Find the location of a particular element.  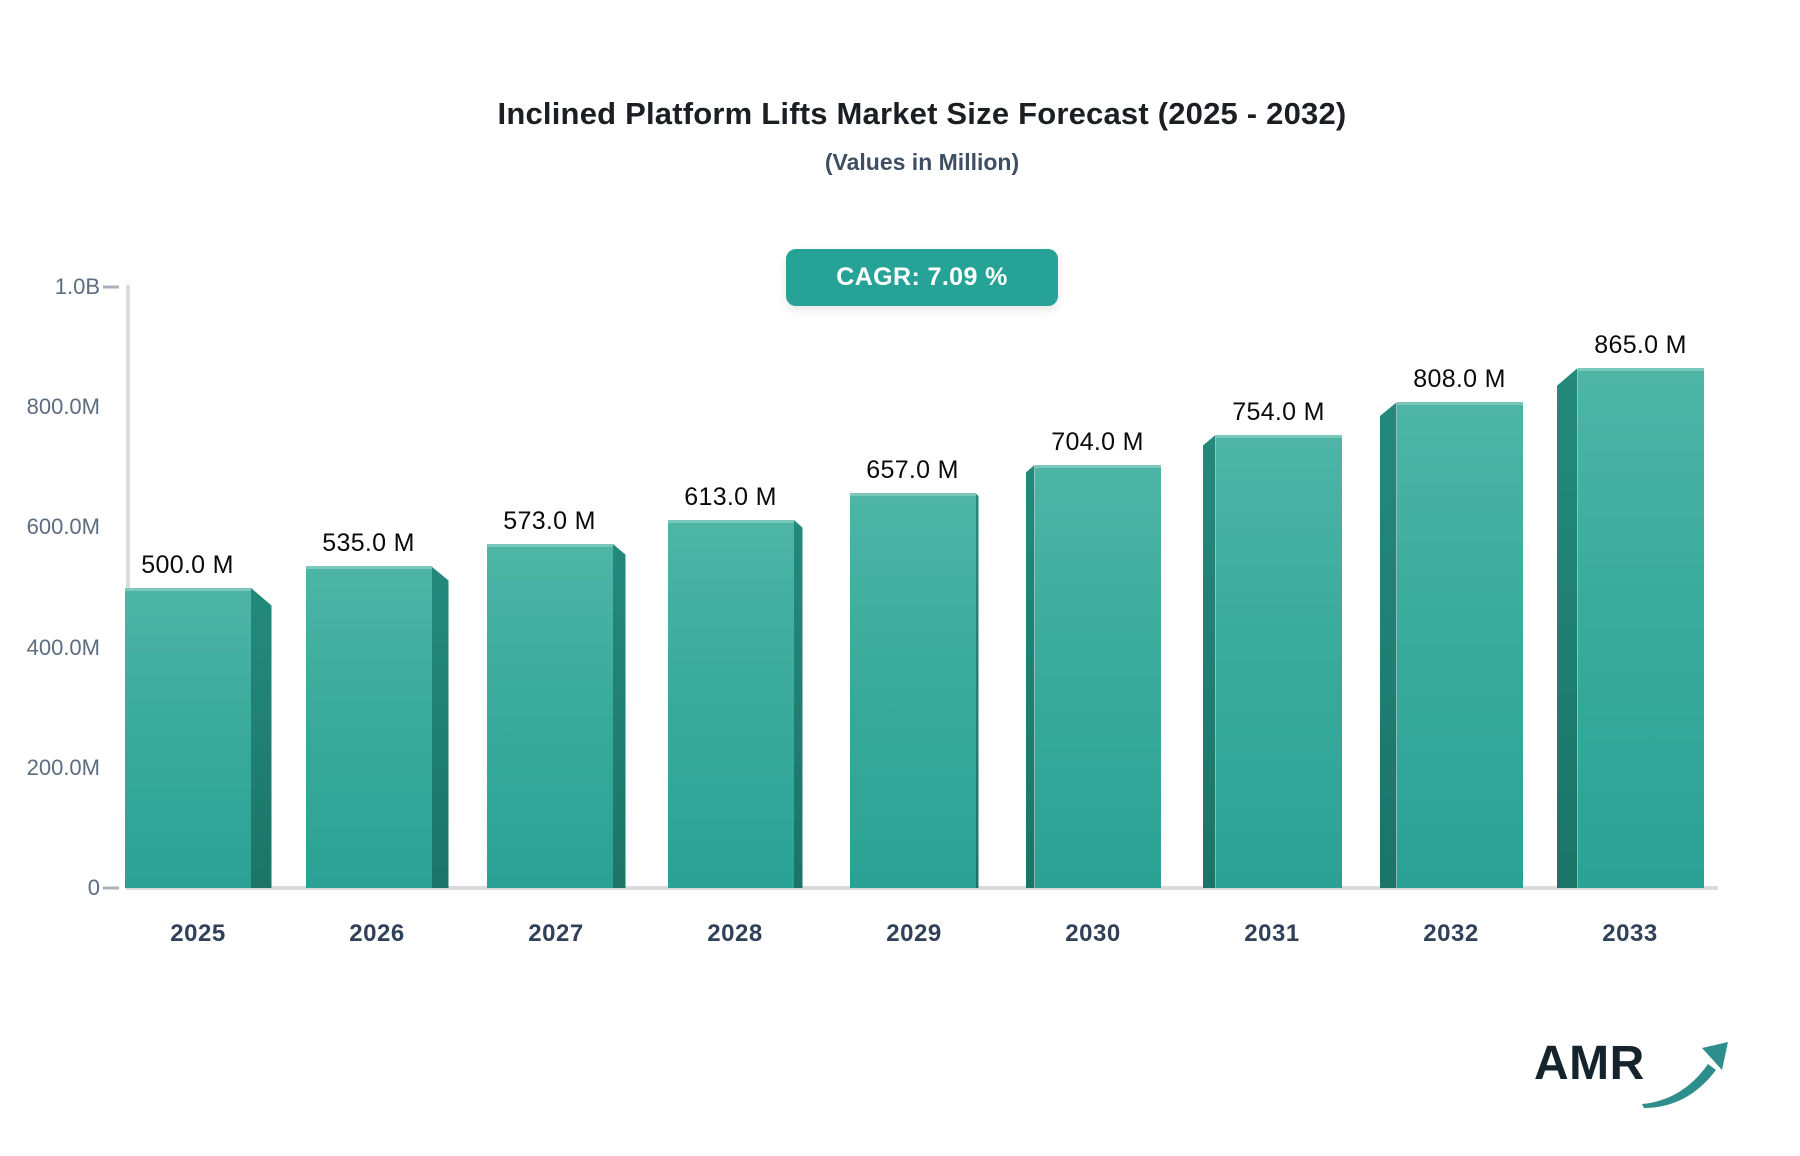

bar-value-label: 573.0 M is located at coordinates (549, 520).